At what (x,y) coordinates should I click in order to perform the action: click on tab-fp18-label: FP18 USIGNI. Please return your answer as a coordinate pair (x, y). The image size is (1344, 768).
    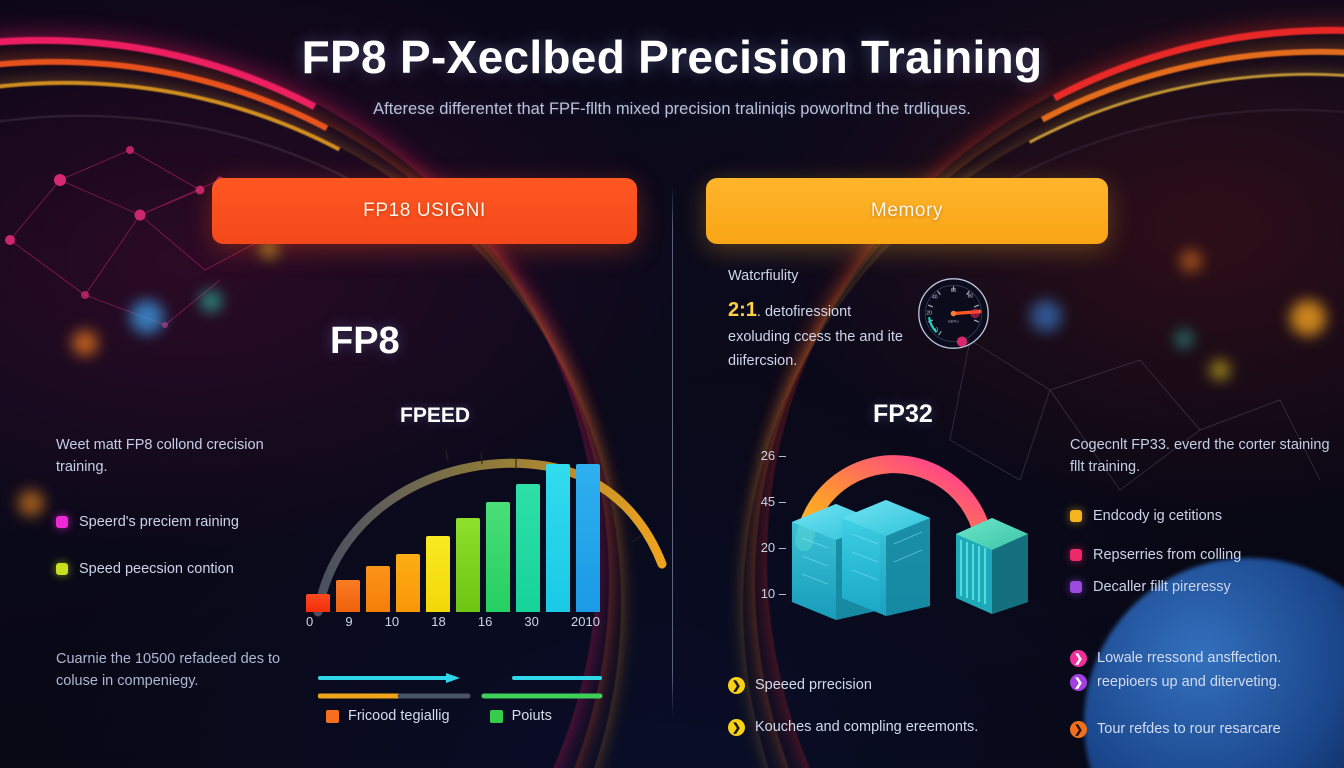
    Looking at the image, I should click on (424, 210).